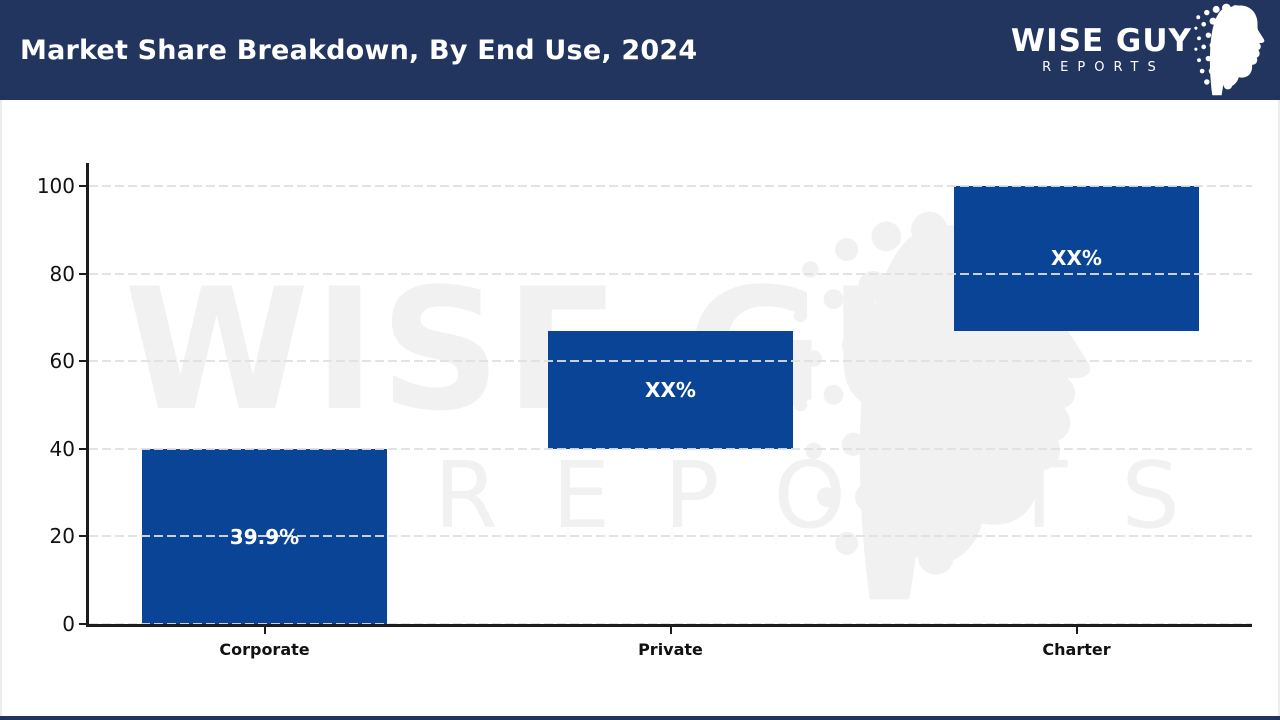 The image size is (1280, 720). Describe the element at coordinates (359, 50) in the screenshot. I see `page-title: Market Share Breakdown, By End Use, 2024` at that location.